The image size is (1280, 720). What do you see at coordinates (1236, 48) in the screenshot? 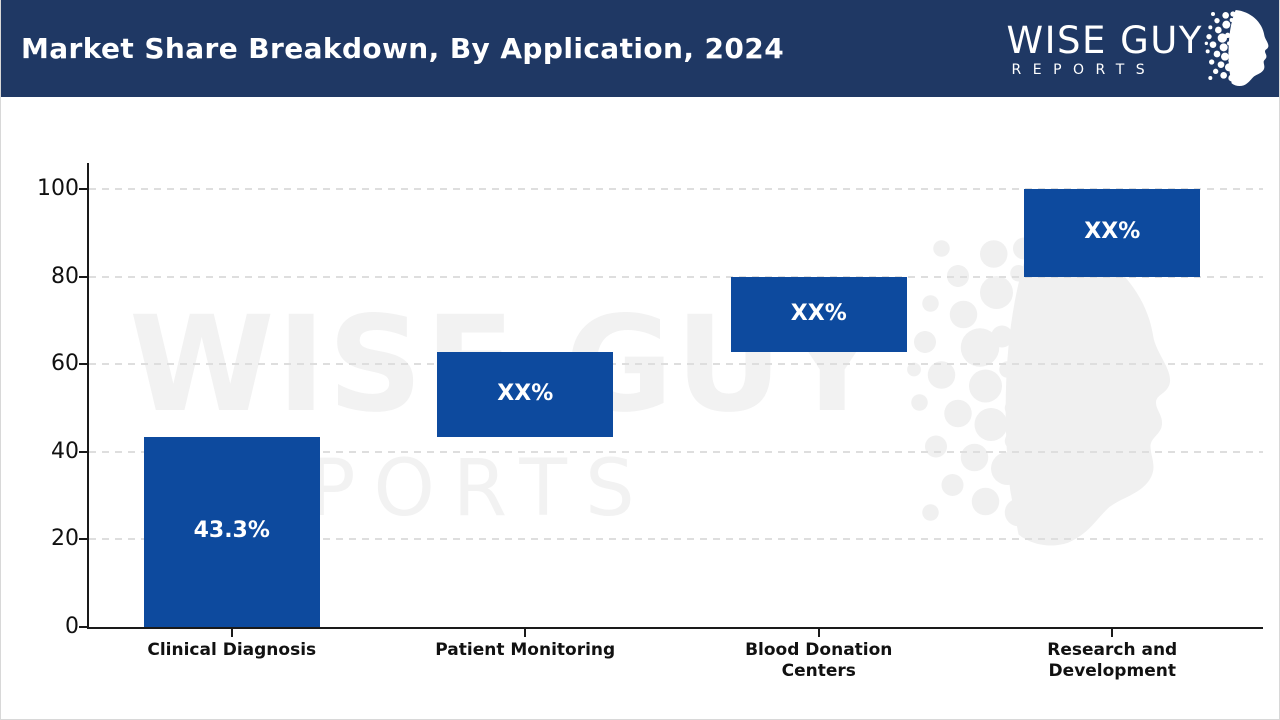
I see `logo-face-icon` at bounding box center [1236, 48].